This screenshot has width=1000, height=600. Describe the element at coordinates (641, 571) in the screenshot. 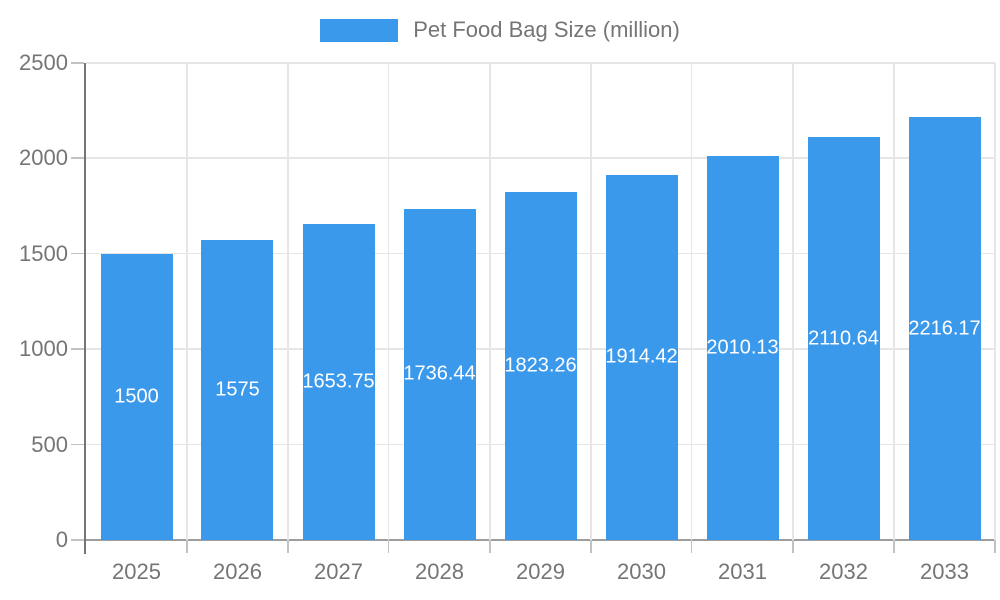

I see `x-category-label: 2030` at that location.